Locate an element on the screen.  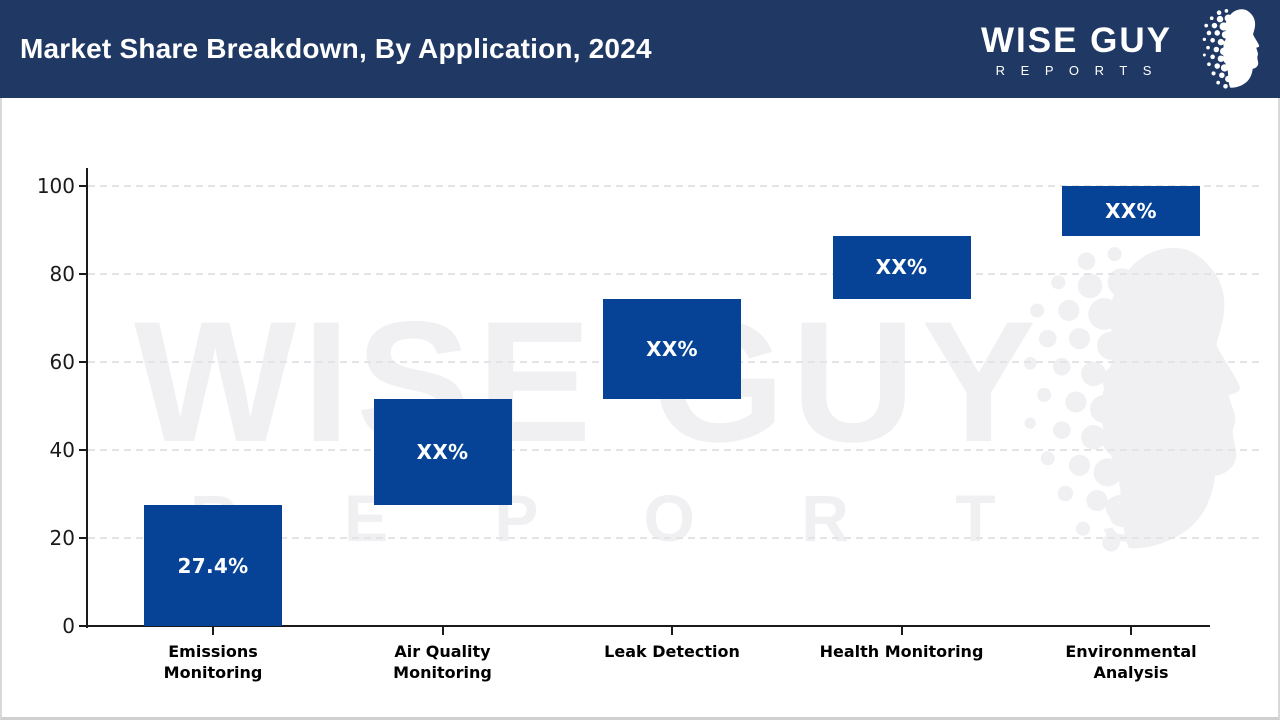
category-label-line: Emissions is located at coordinates (213, 651).